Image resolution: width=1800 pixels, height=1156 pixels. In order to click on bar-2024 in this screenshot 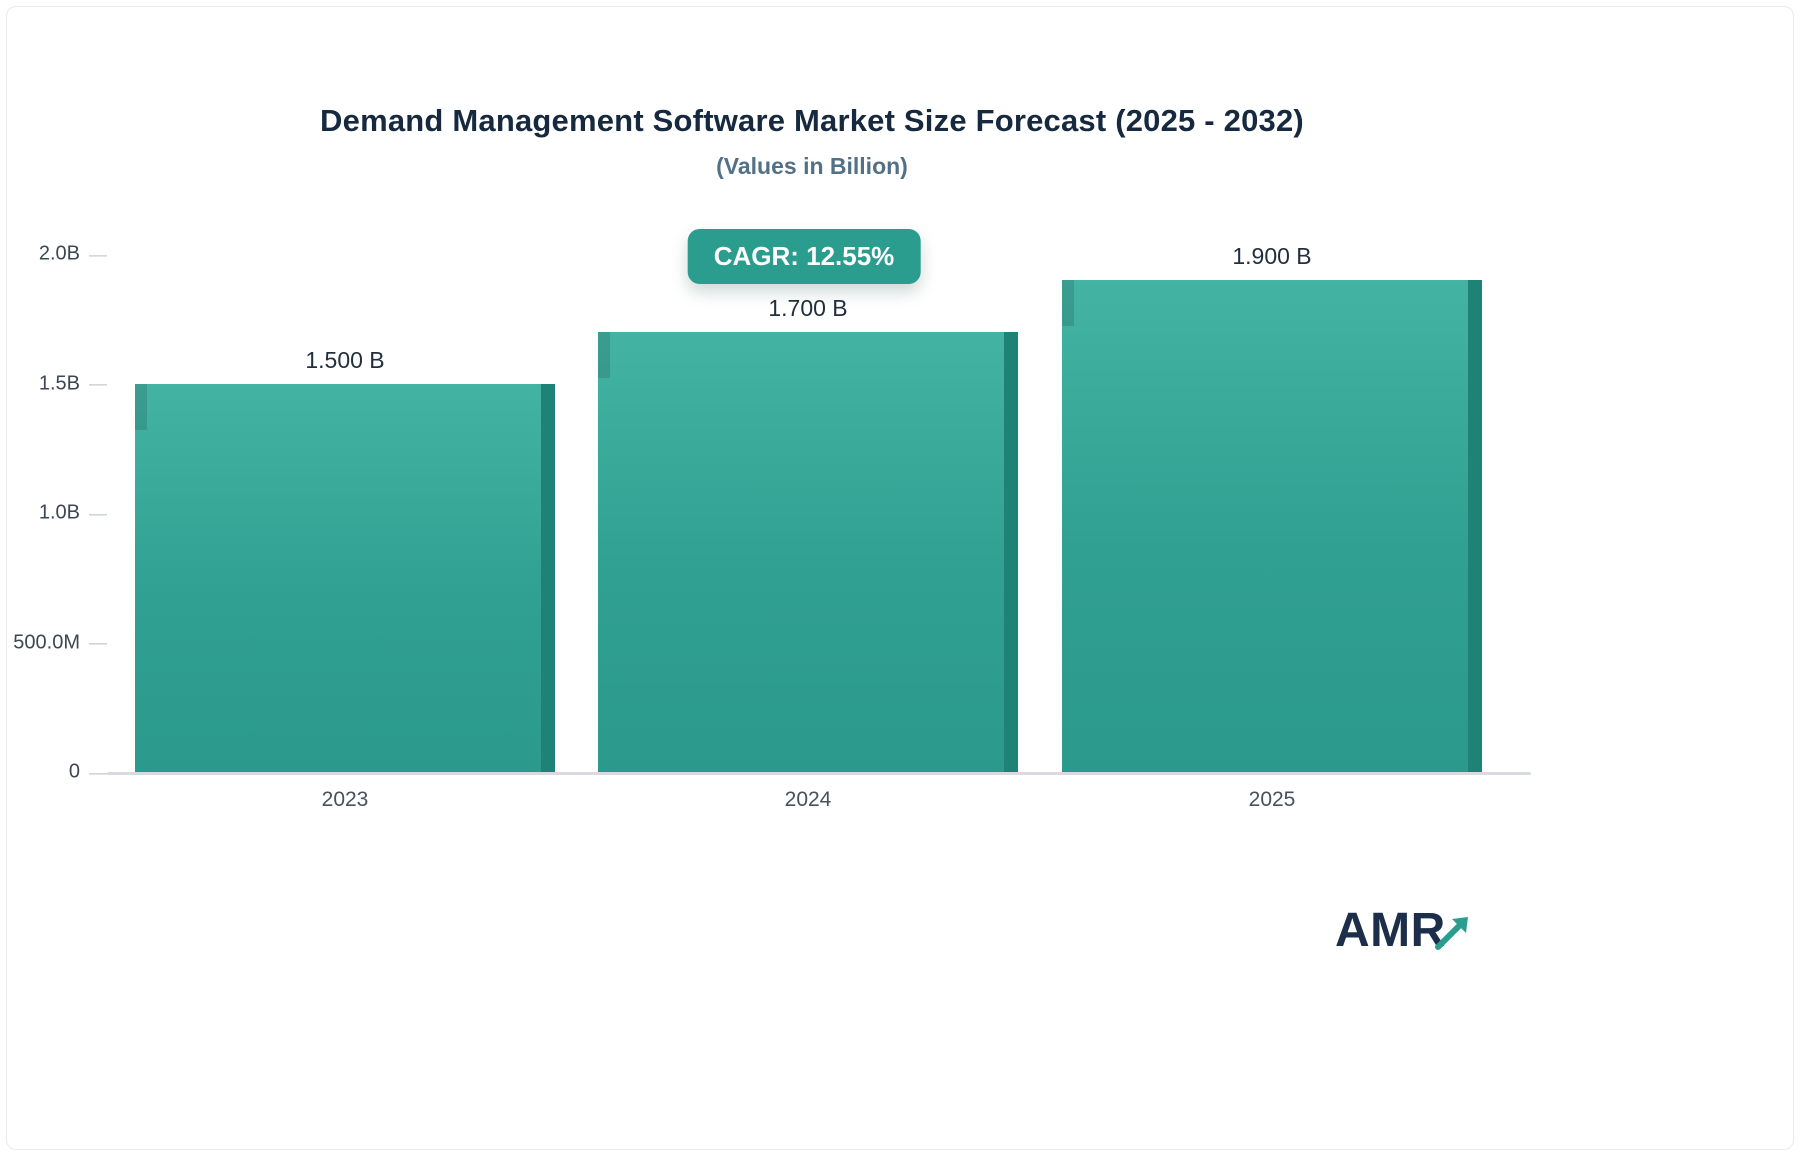, I will do `click(808, 552)`.